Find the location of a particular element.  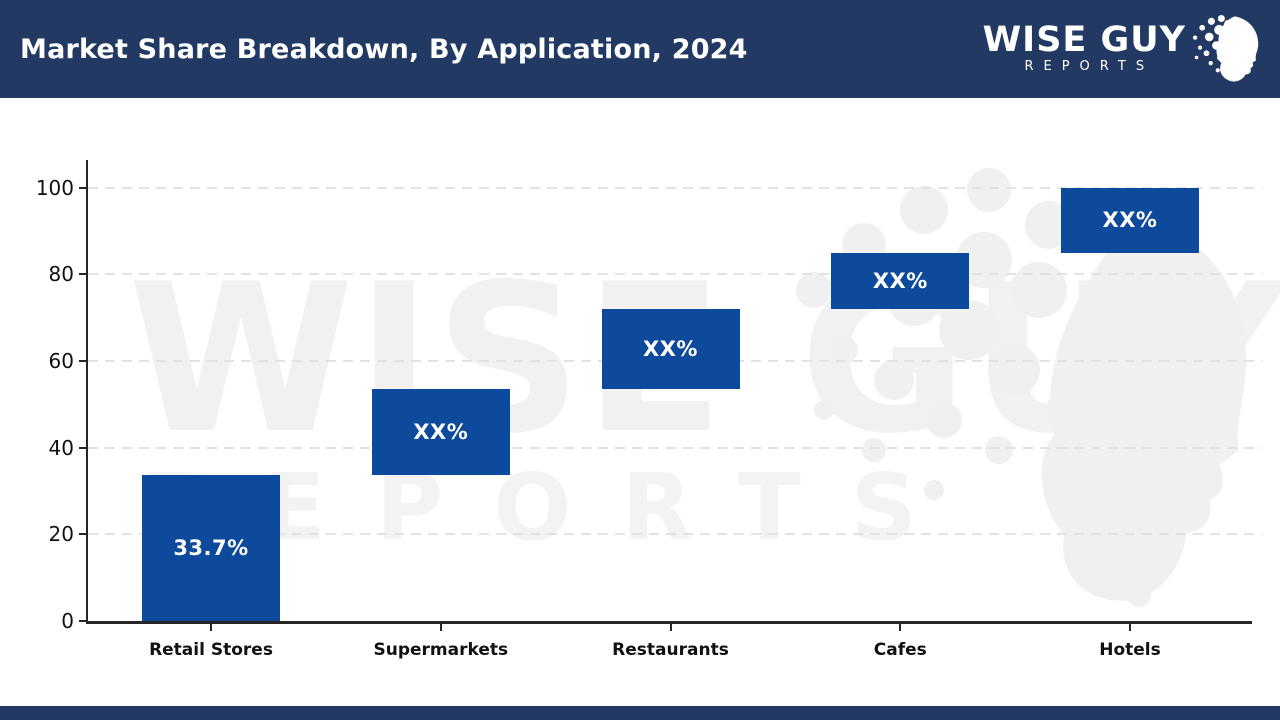

footer-bar is located at coordinates (640, 713).